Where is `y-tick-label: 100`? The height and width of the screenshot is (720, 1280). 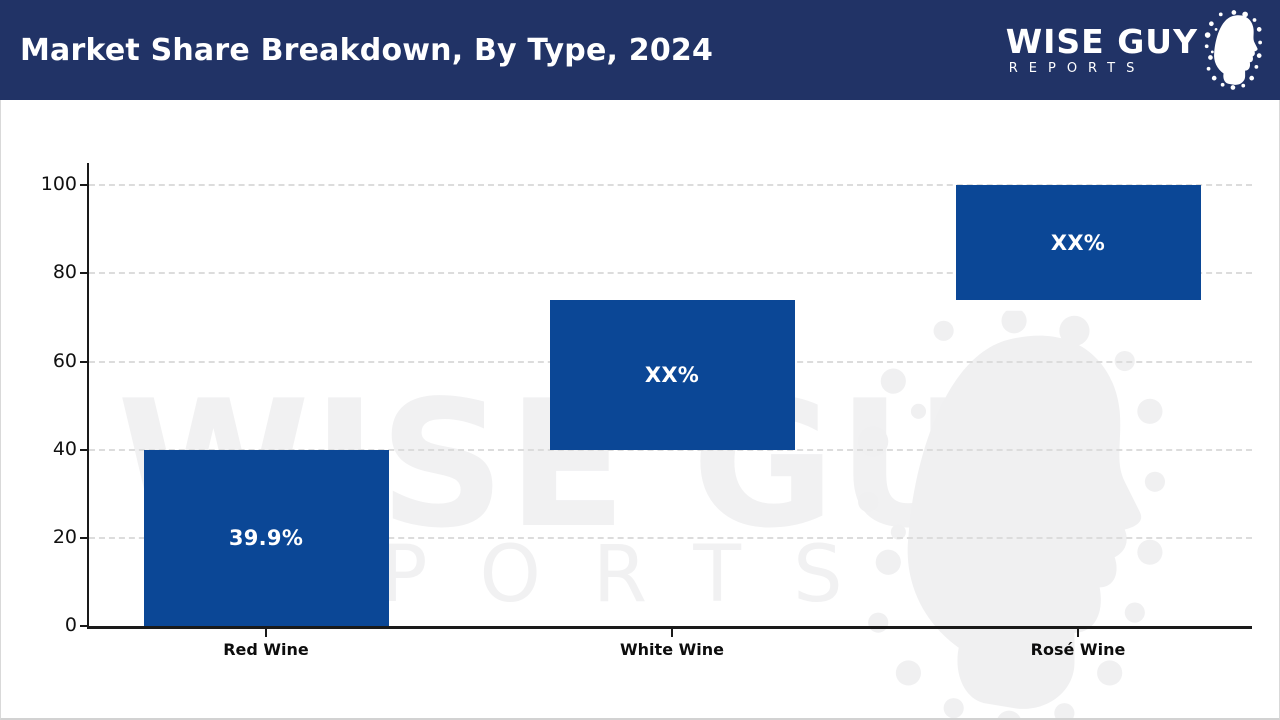
y-tick-label: 100 is located at coordinates (58, 184).